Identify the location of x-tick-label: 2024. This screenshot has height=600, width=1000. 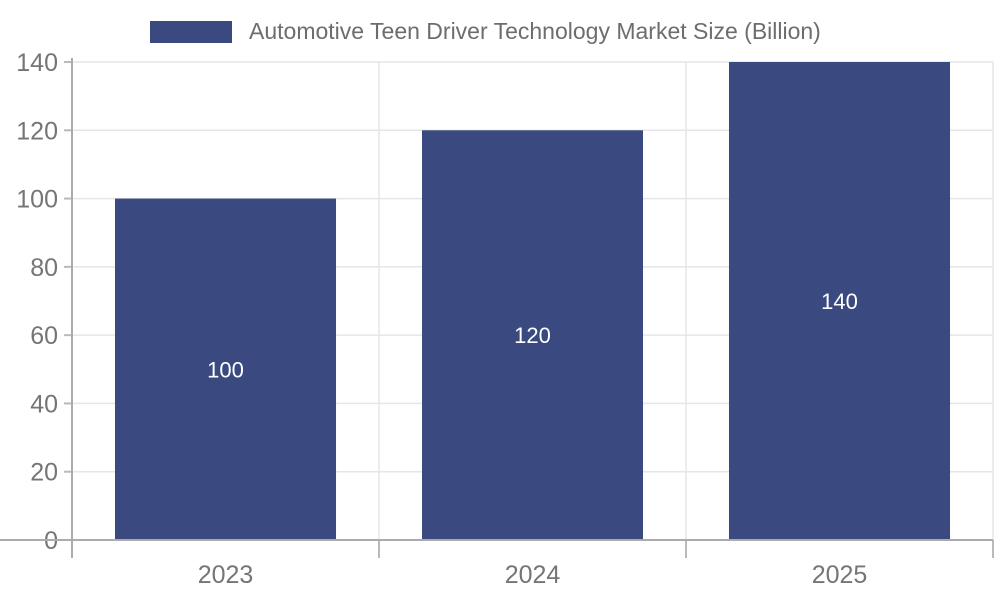
(533, 575).